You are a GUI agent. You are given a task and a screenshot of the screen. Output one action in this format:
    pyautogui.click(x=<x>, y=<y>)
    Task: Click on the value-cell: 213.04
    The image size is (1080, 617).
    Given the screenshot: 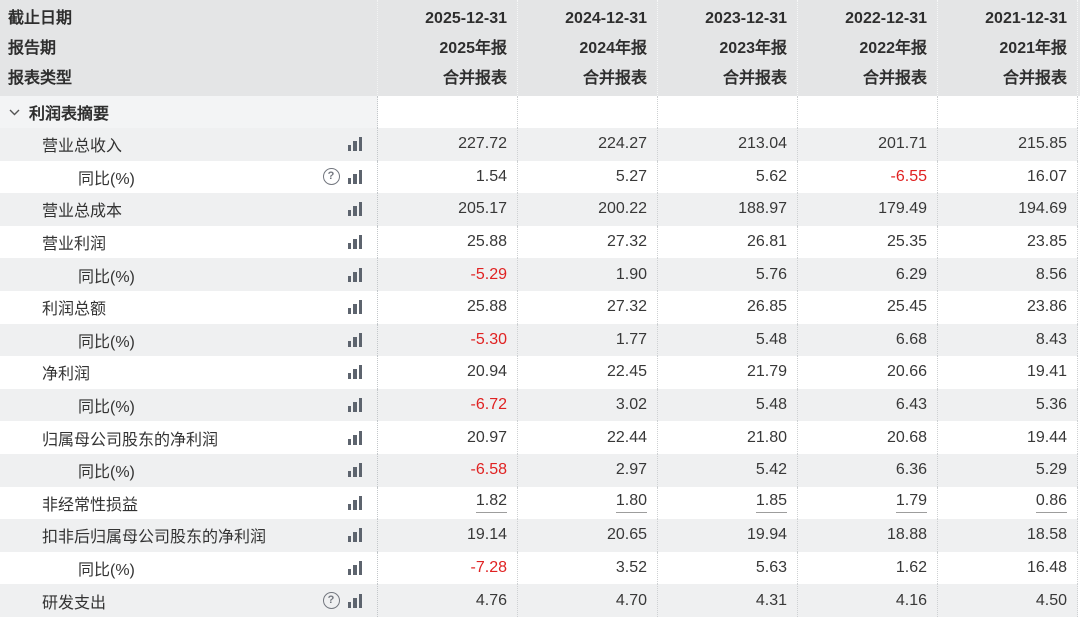 What is the action you would take?
    pyautogui.click(x=728, y=144)
    